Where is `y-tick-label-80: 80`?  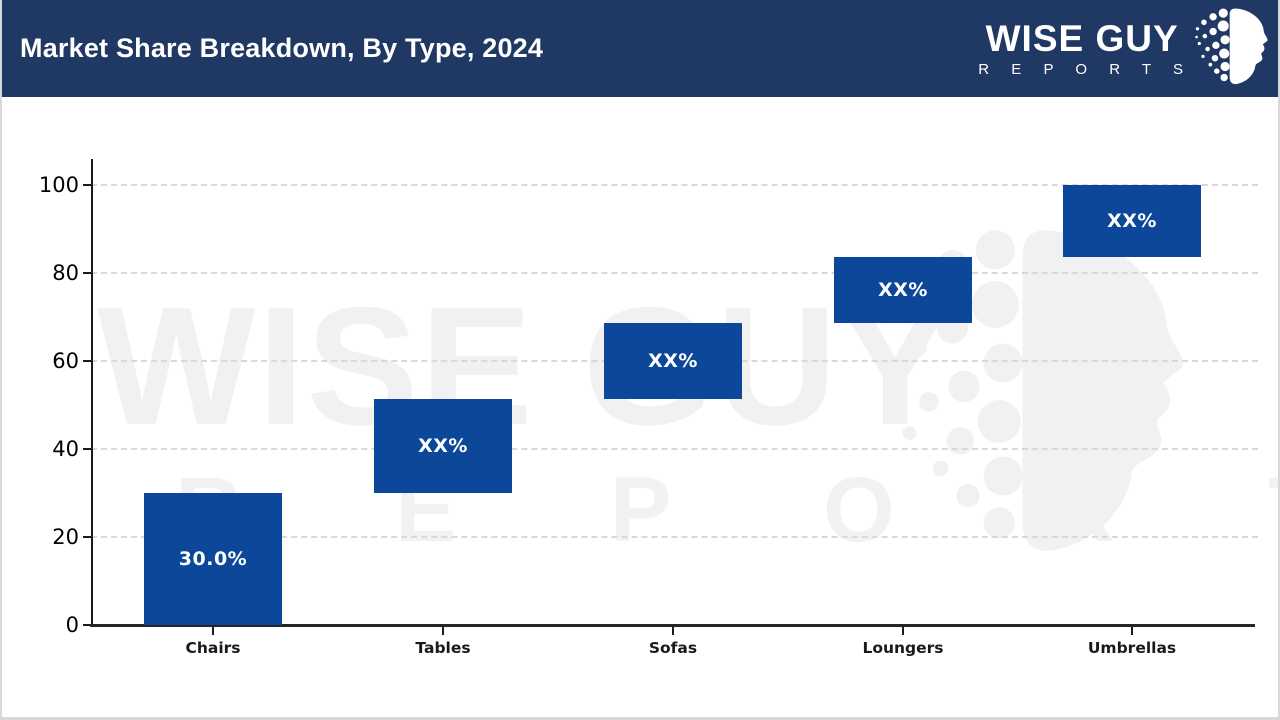 y-tick-label-80: 80 is located at coordinates (65, 273).